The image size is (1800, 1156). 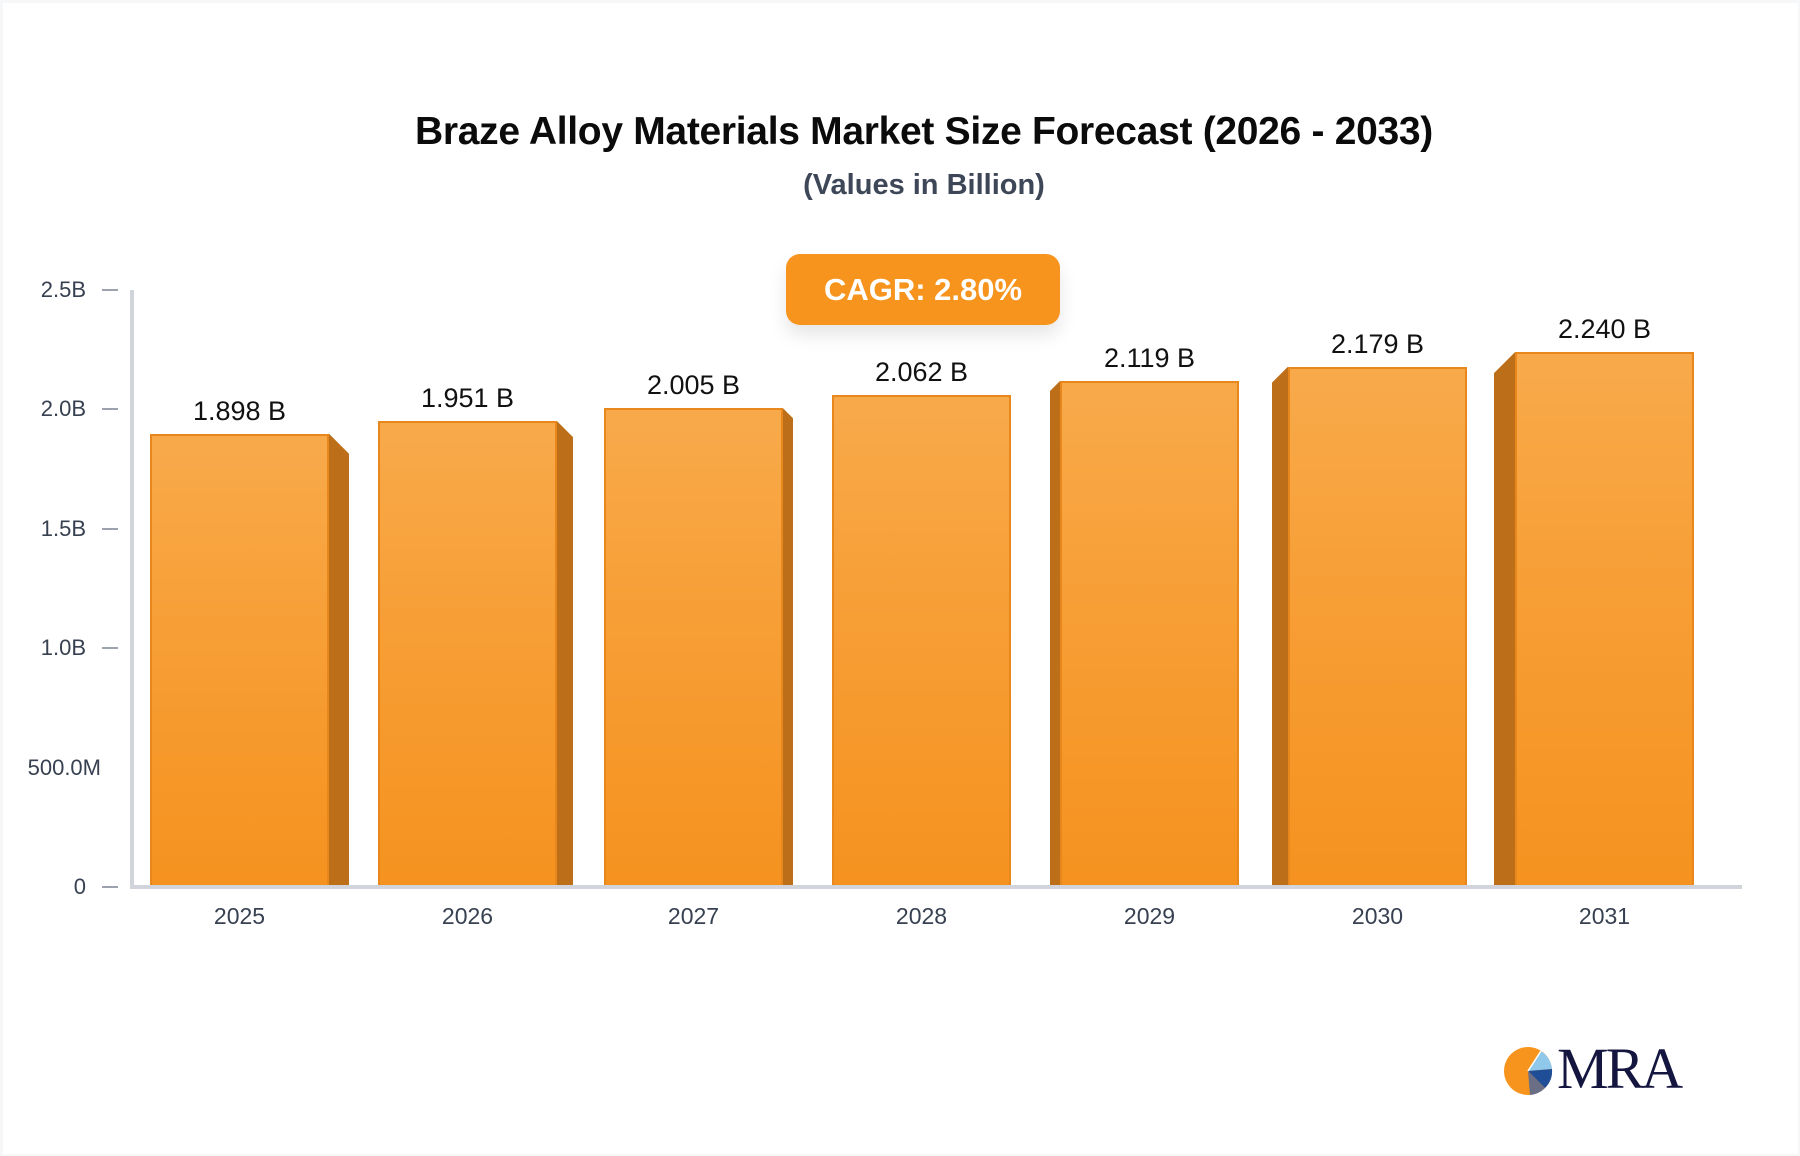 I want to click on bar-2025, so click(x=249, y=660).